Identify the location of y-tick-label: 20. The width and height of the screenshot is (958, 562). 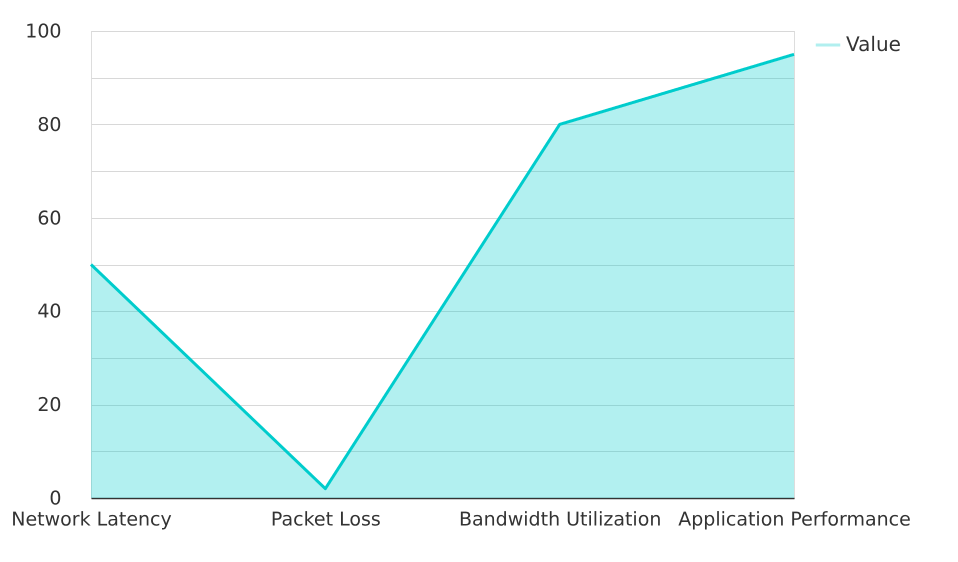
(49, 405).